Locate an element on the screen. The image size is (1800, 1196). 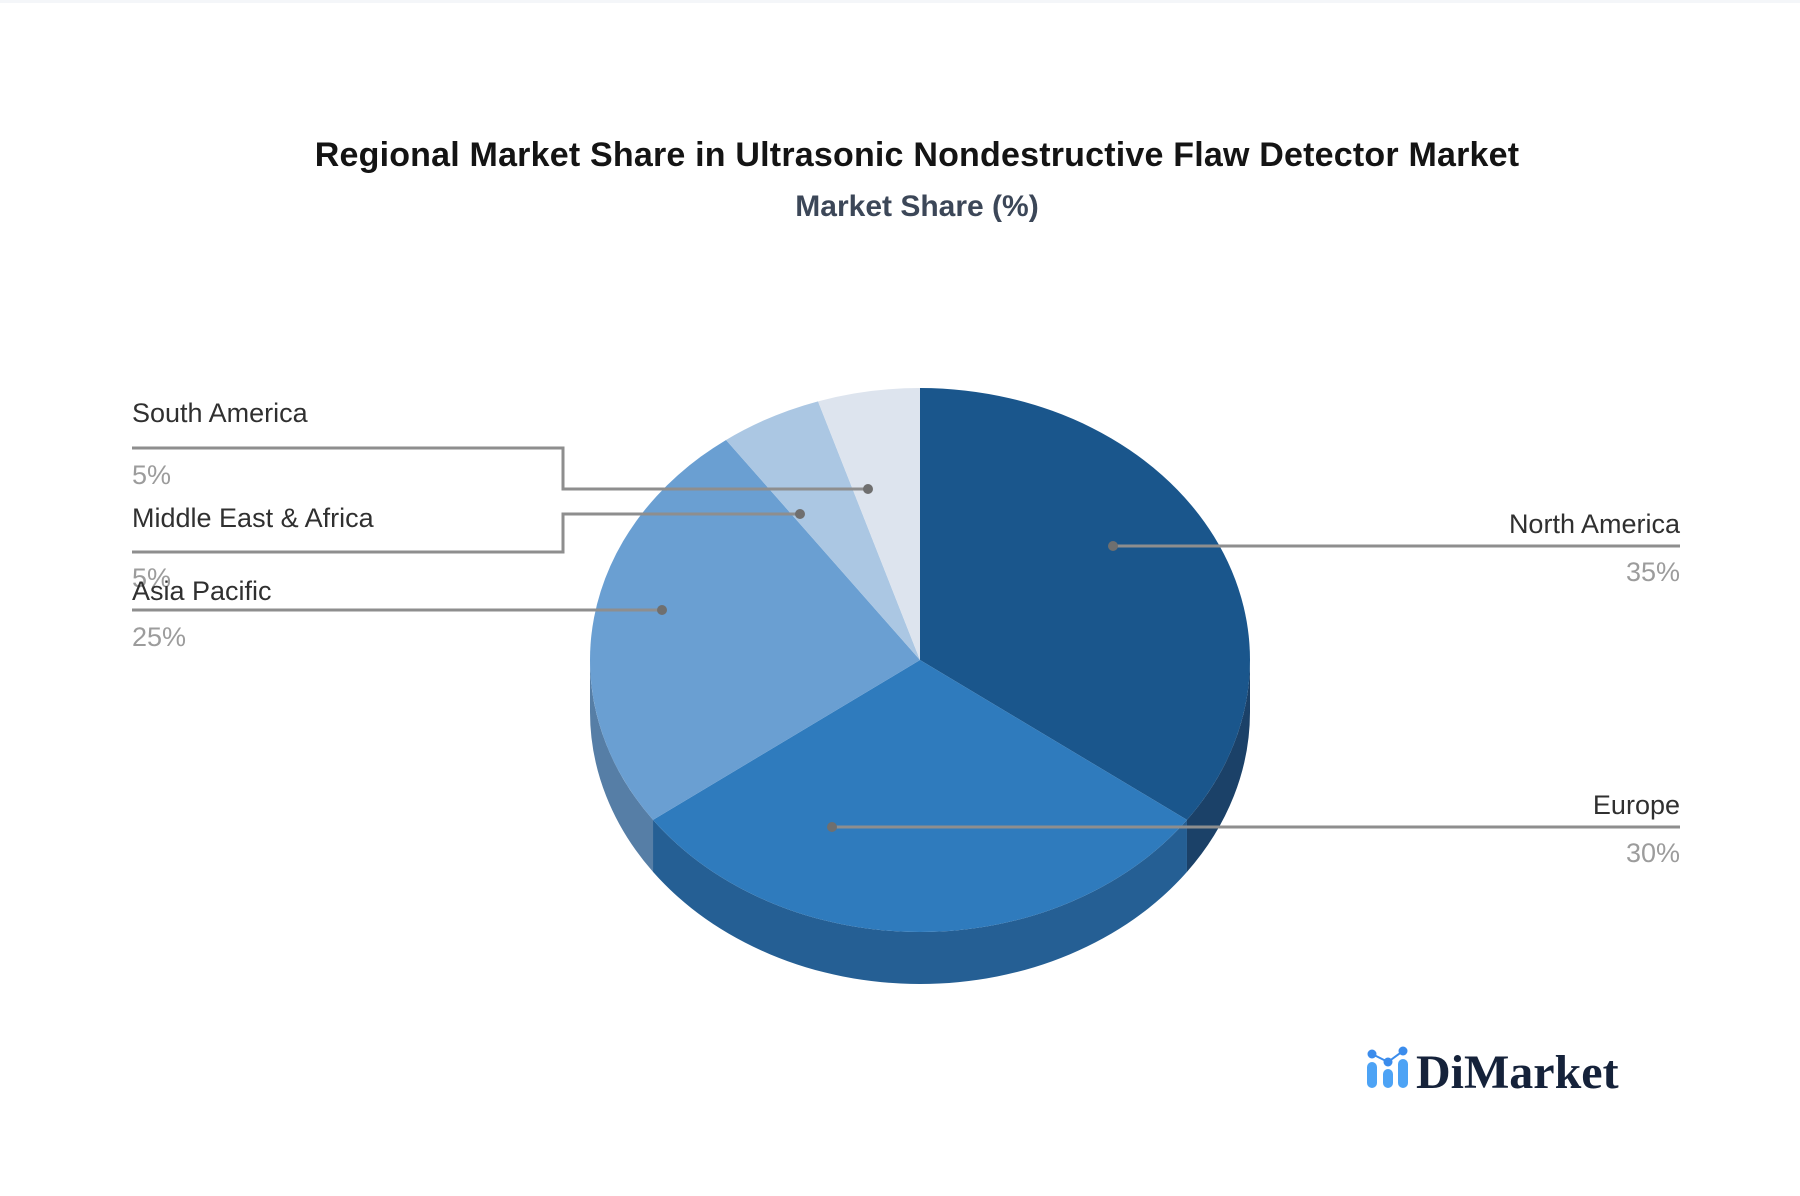
pie-slice-south-america is located at coordinates (869, 524).